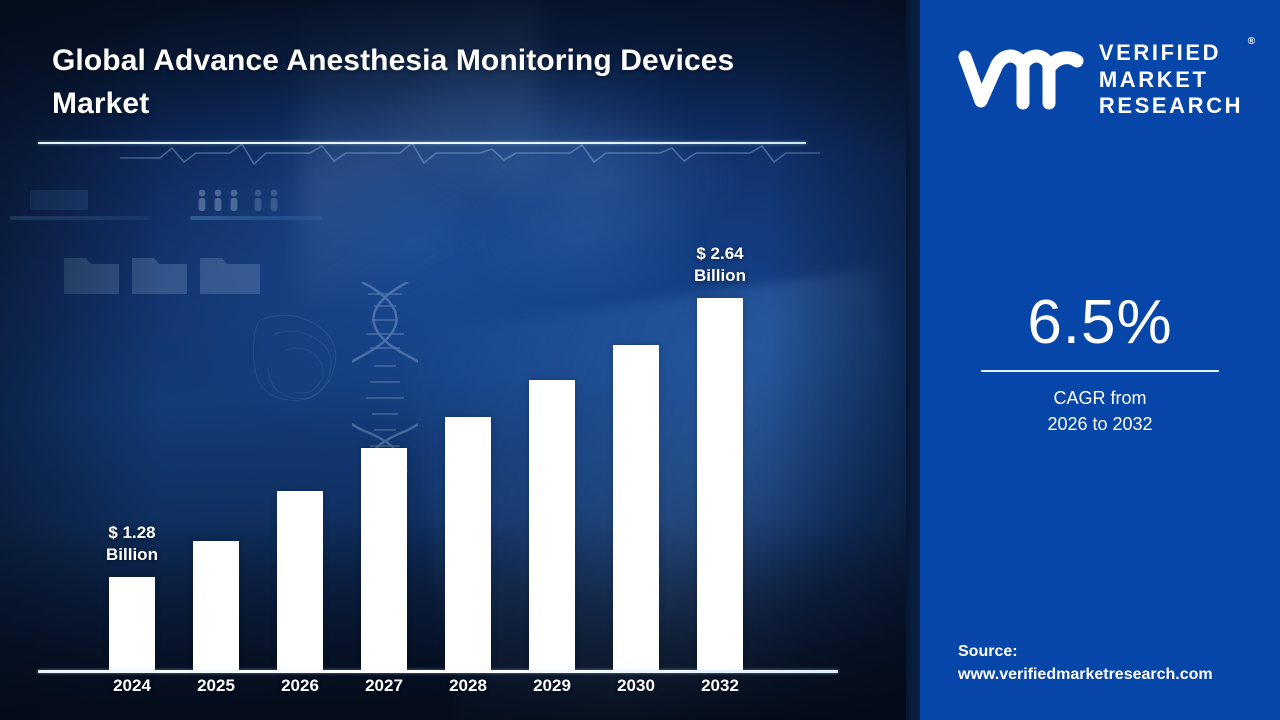 This screenshot has height=720, width=1280. I want to click on bar-value-label-2024: $ 1.28 Billion, so click(132, 544).